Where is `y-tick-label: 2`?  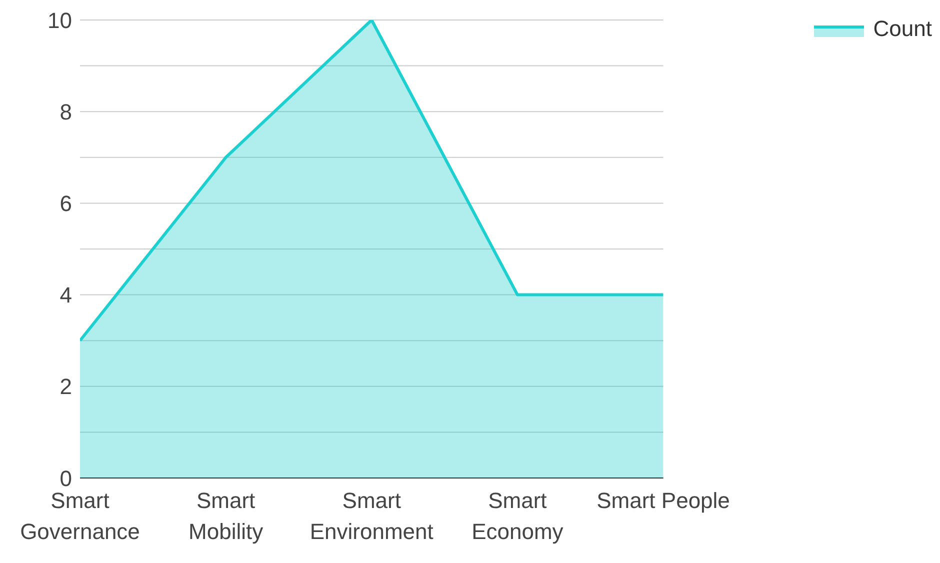
y-tick-label: 2 is located at coordinates (66, 387).